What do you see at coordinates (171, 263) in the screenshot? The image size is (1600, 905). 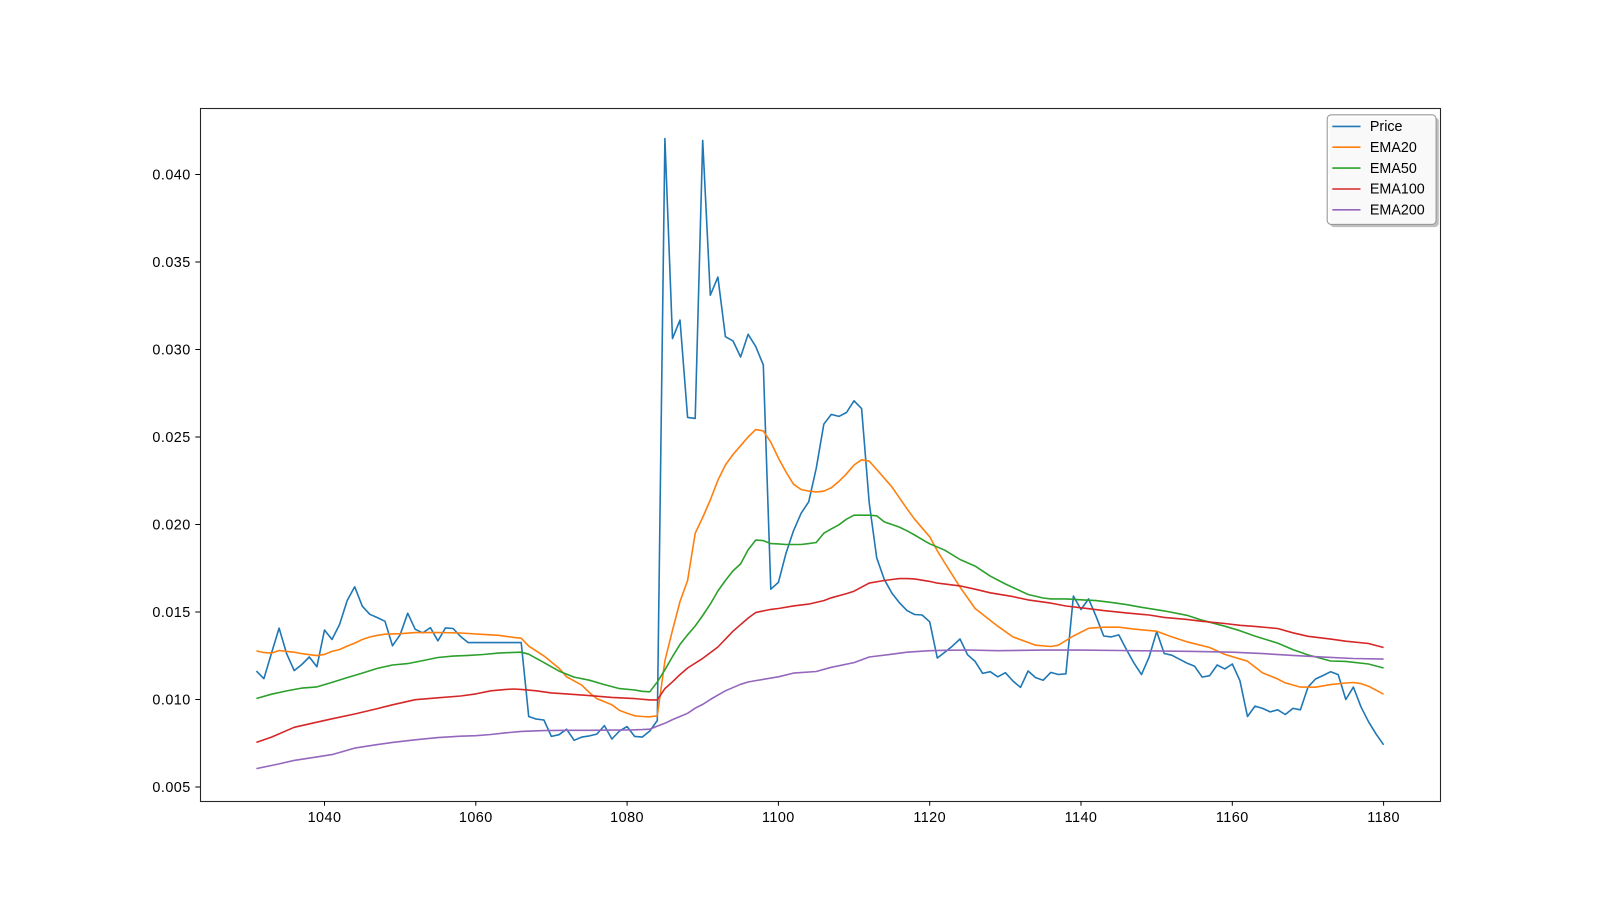 I see `svg-text: 0.035` at bounding box center [171, 263].